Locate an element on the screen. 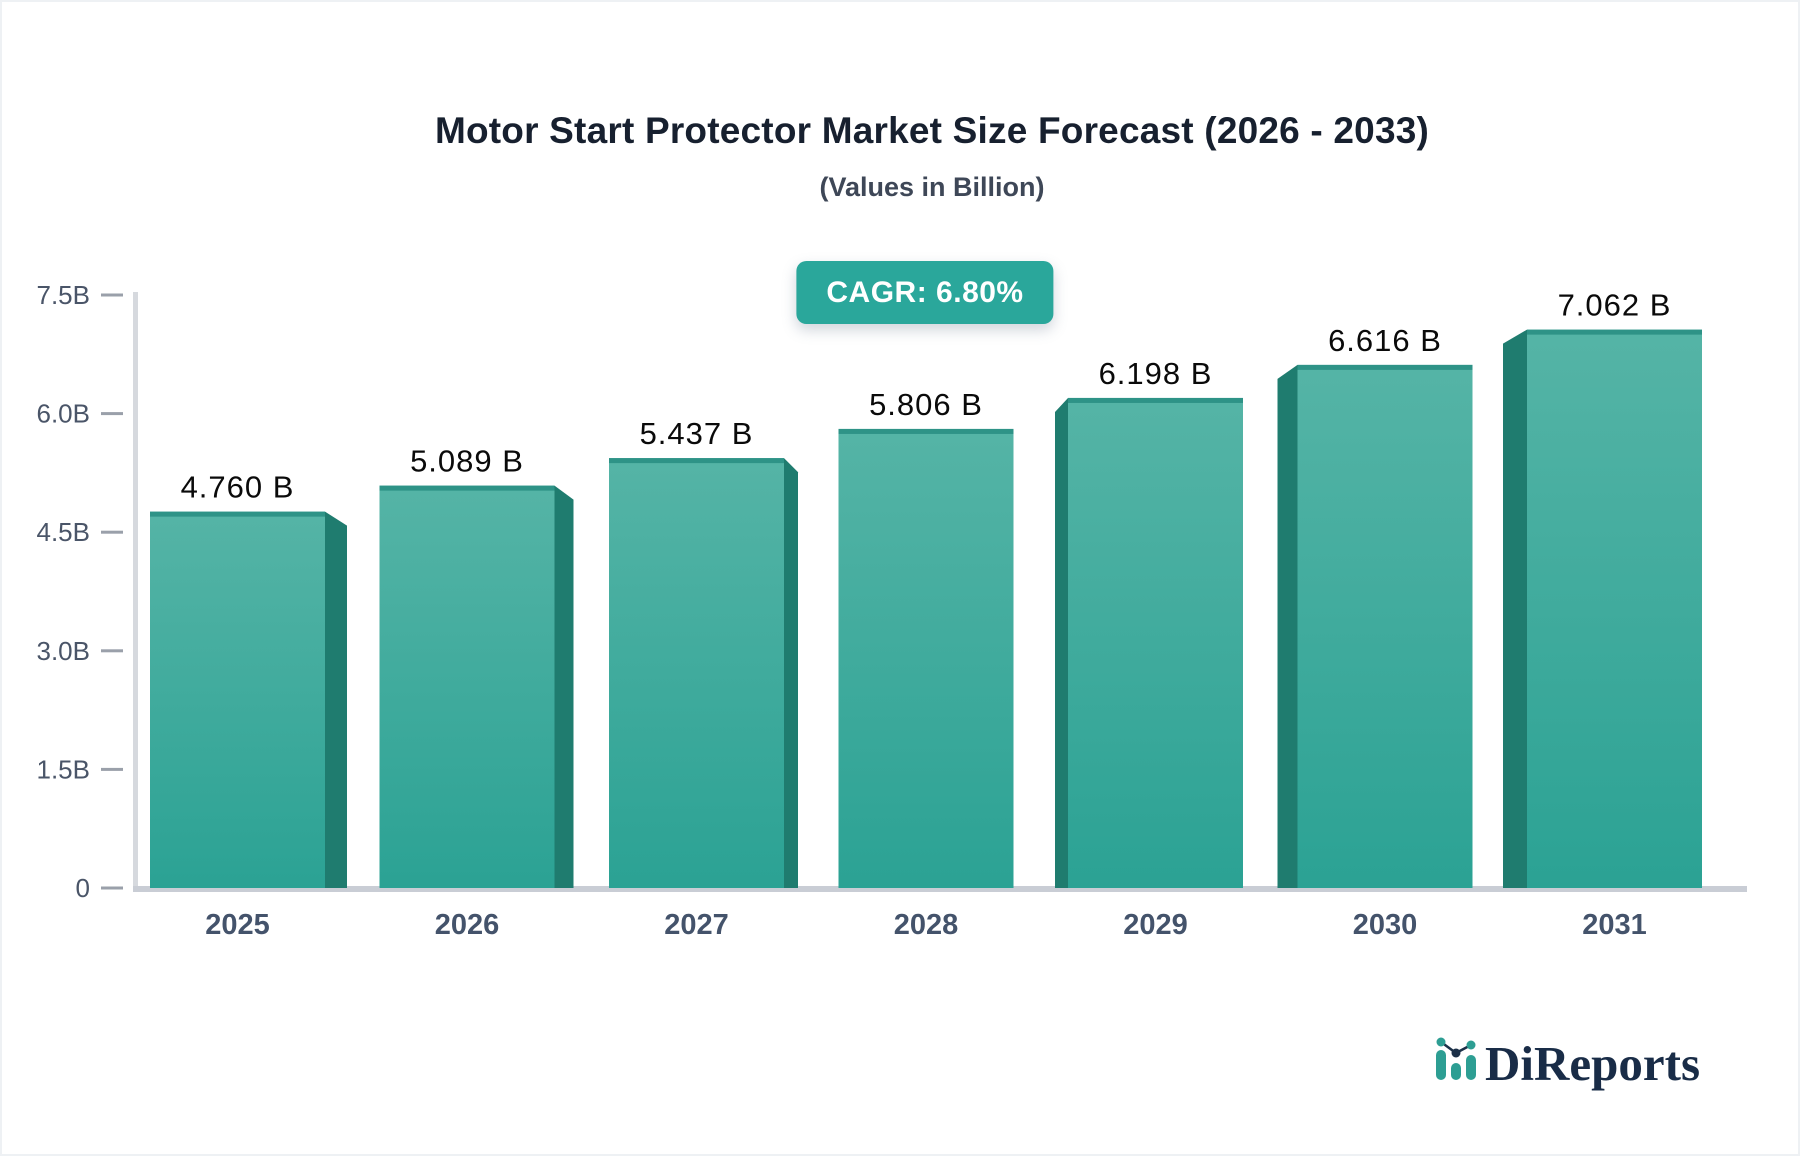  brand-logo-icon is located at coordinates (1456, 1058).